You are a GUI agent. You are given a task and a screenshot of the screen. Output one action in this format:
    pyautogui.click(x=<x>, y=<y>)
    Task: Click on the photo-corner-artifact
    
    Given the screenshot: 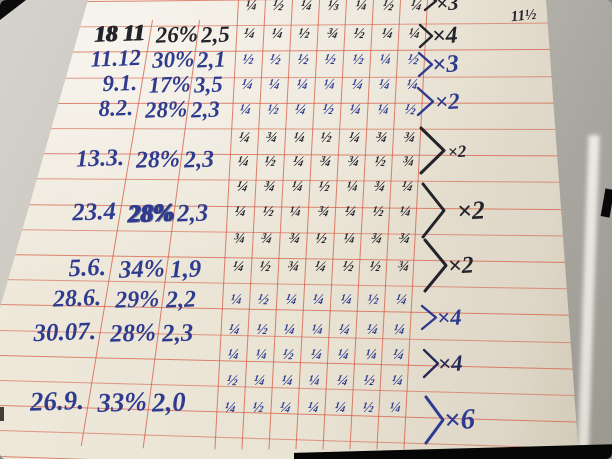 What is the action you would take?
    pyautogui.click(x=13, y=10)
    